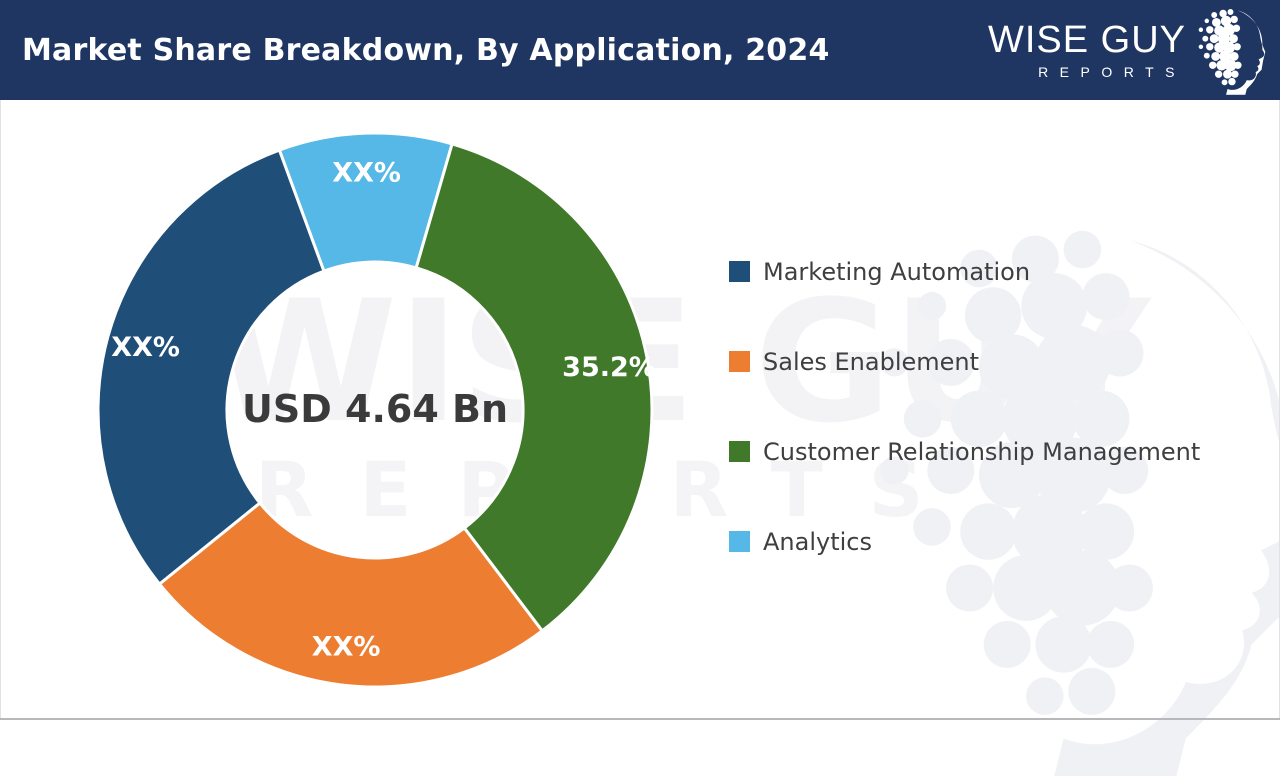 This screenshot has height=776, width=1280. What do you see at coordinates (871, 361) in the screenshot?
I see `legend-label: Sales Enablement` at bounding box center [871, 361].